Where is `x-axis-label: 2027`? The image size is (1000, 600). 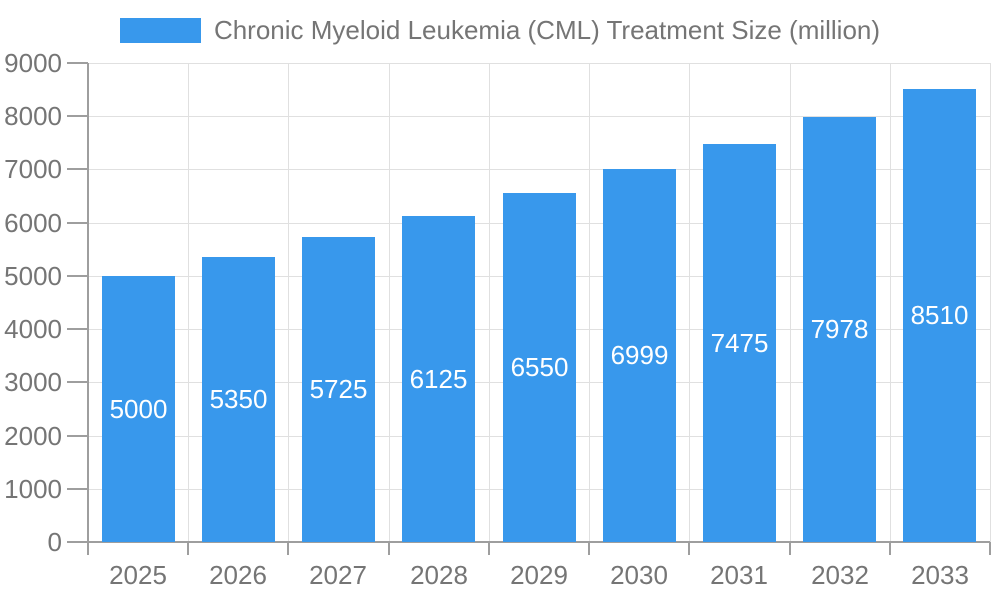
x-axis-label: 2027 is located at coordinates (338, 575).